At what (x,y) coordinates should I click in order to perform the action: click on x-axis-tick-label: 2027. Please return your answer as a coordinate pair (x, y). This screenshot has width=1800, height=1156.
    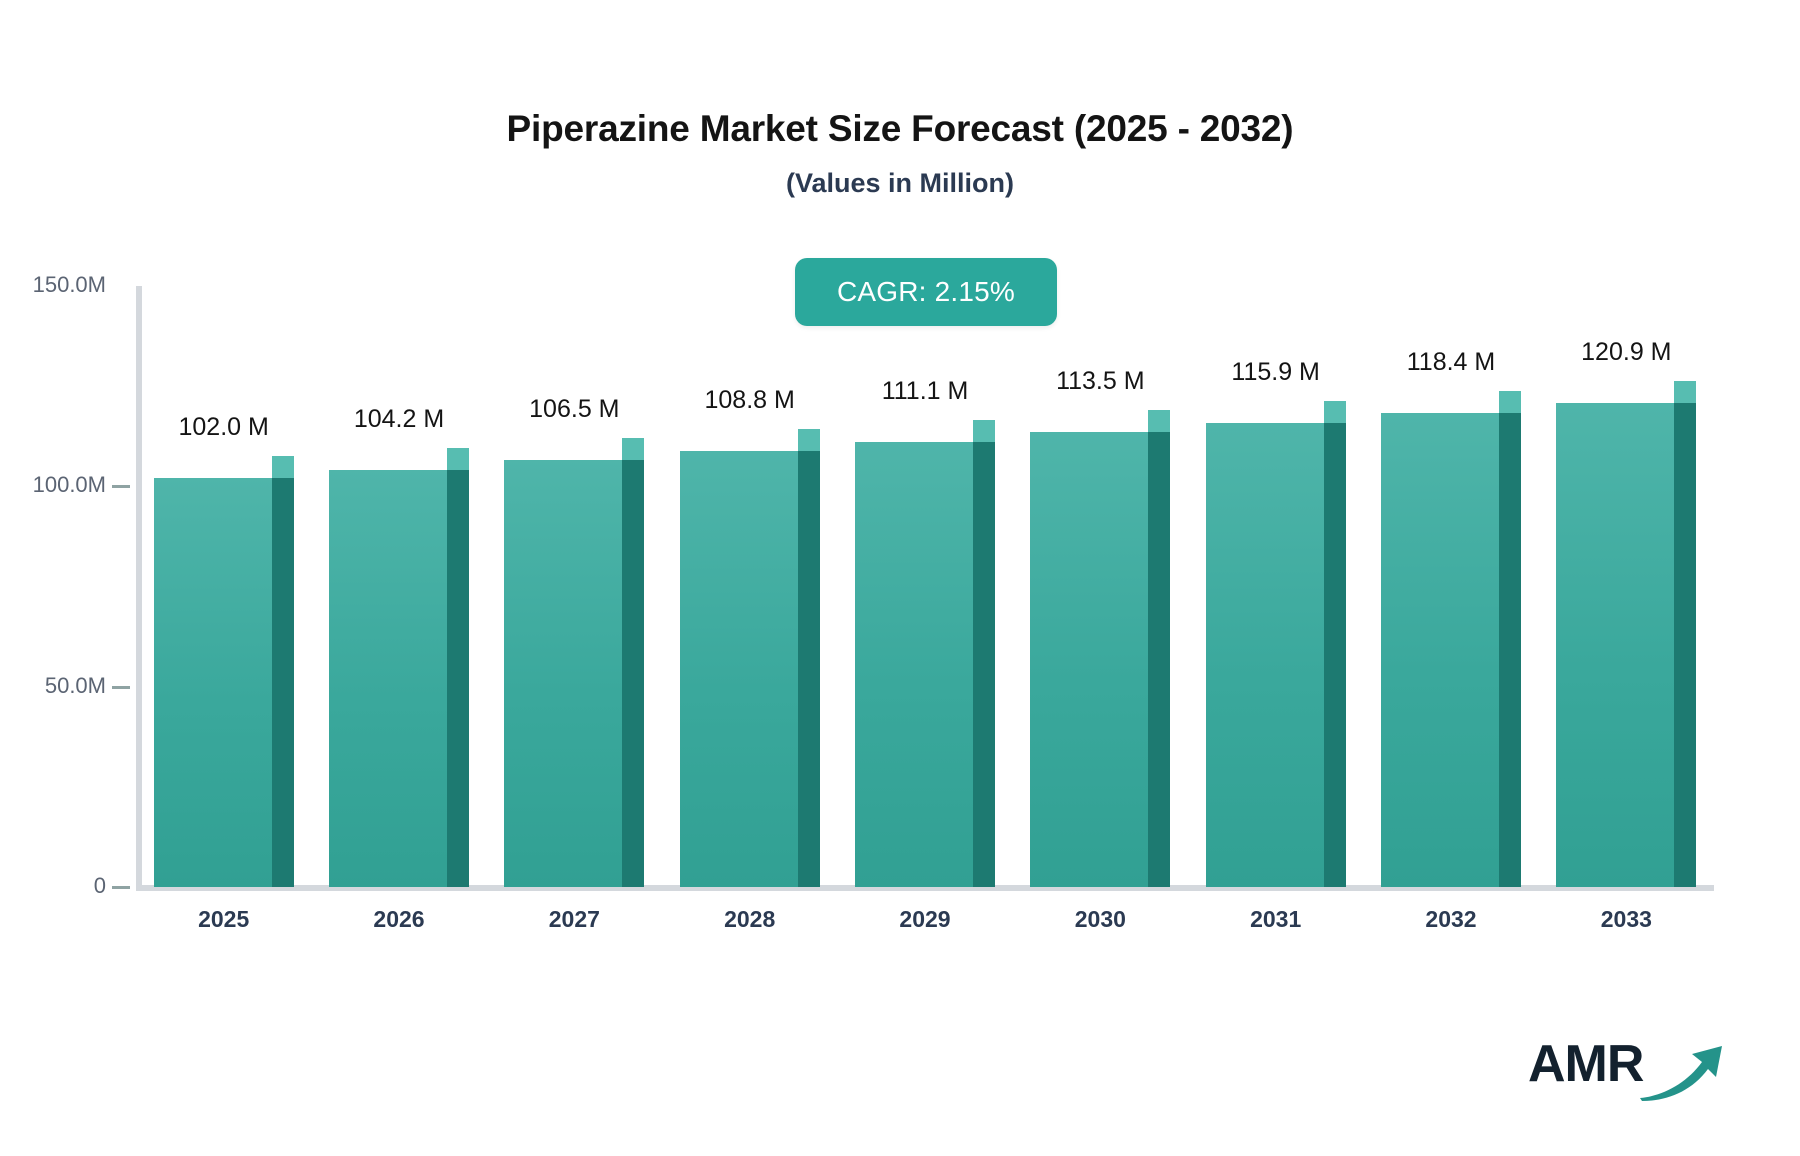
    Looking at the image, I should click on (574, 919).